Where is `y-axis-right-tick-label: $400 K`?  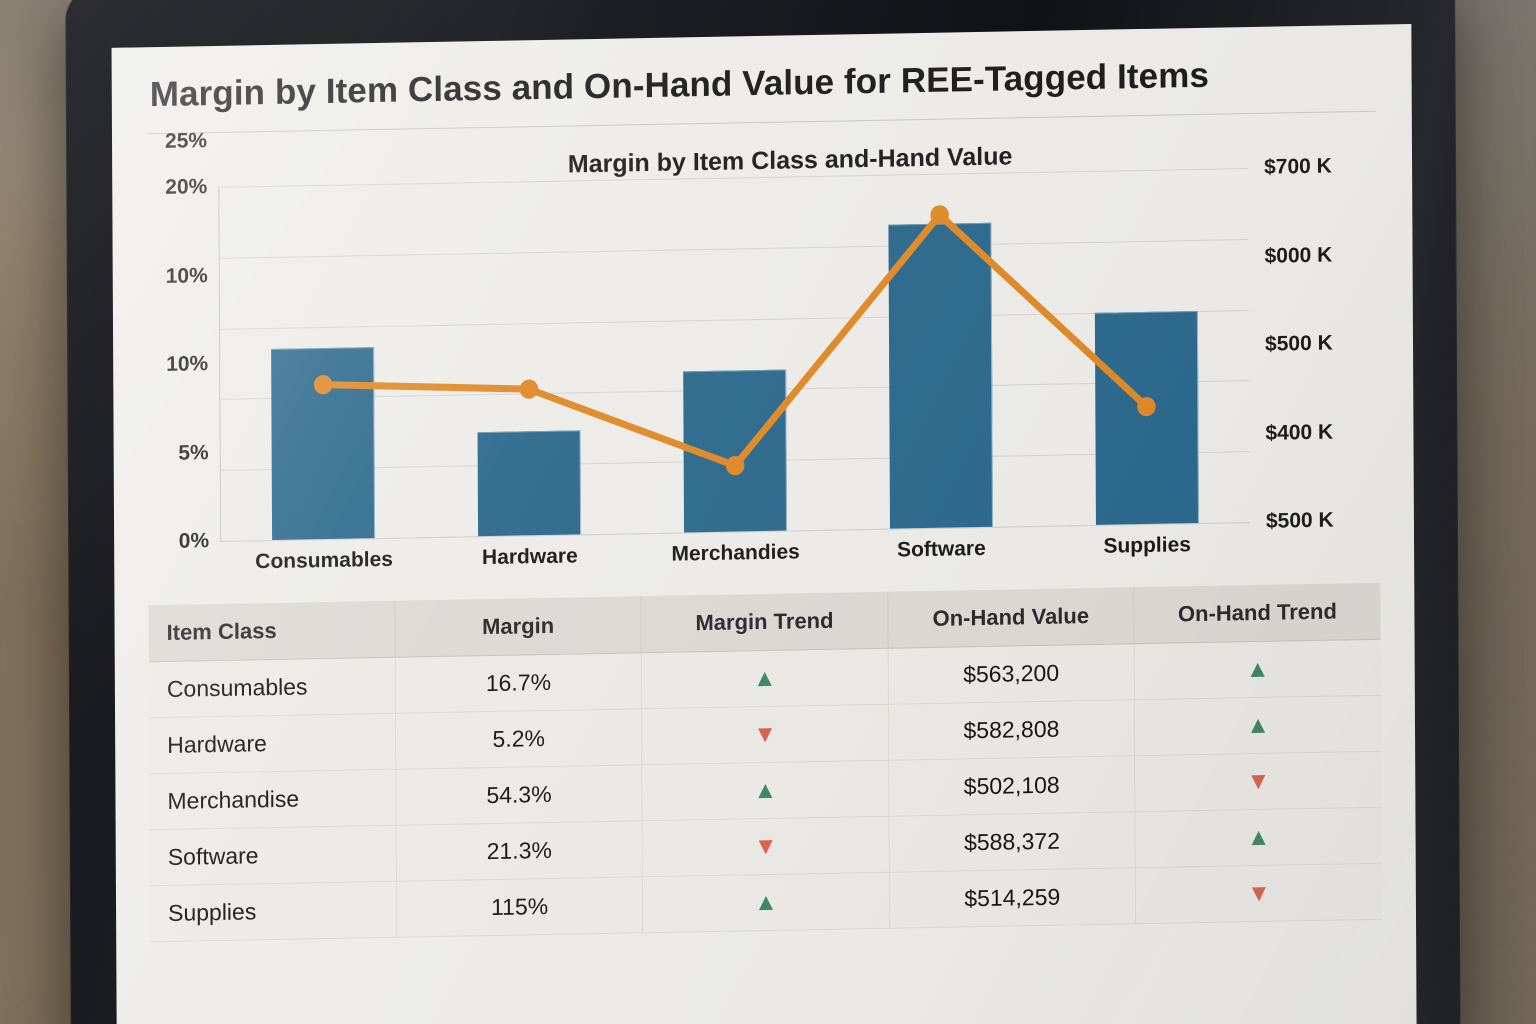
y-axis-right-tick-label: $400 K is located at coordinates (1299, 432).